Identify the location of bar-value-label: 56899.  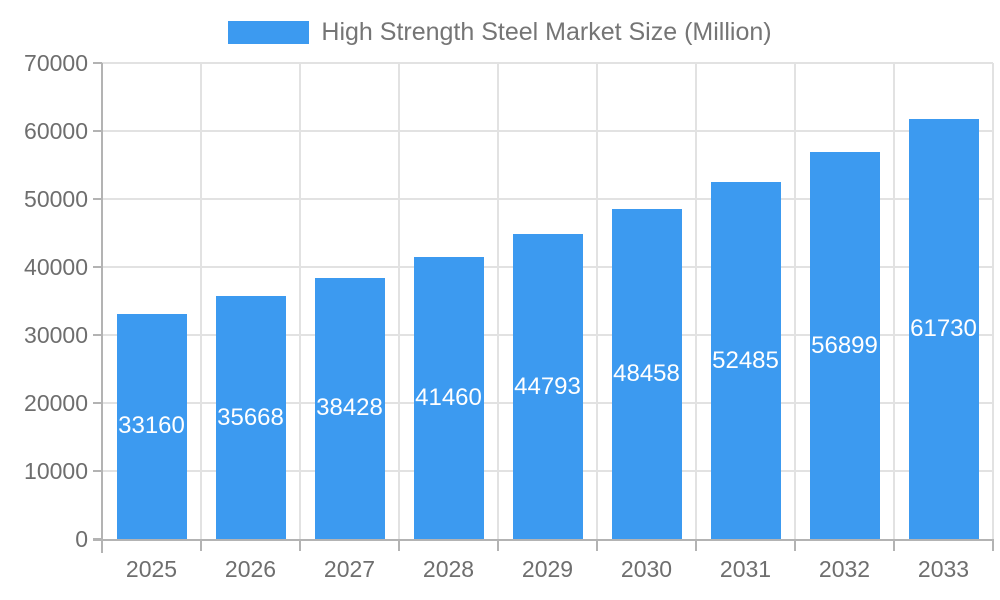
(844, 345).